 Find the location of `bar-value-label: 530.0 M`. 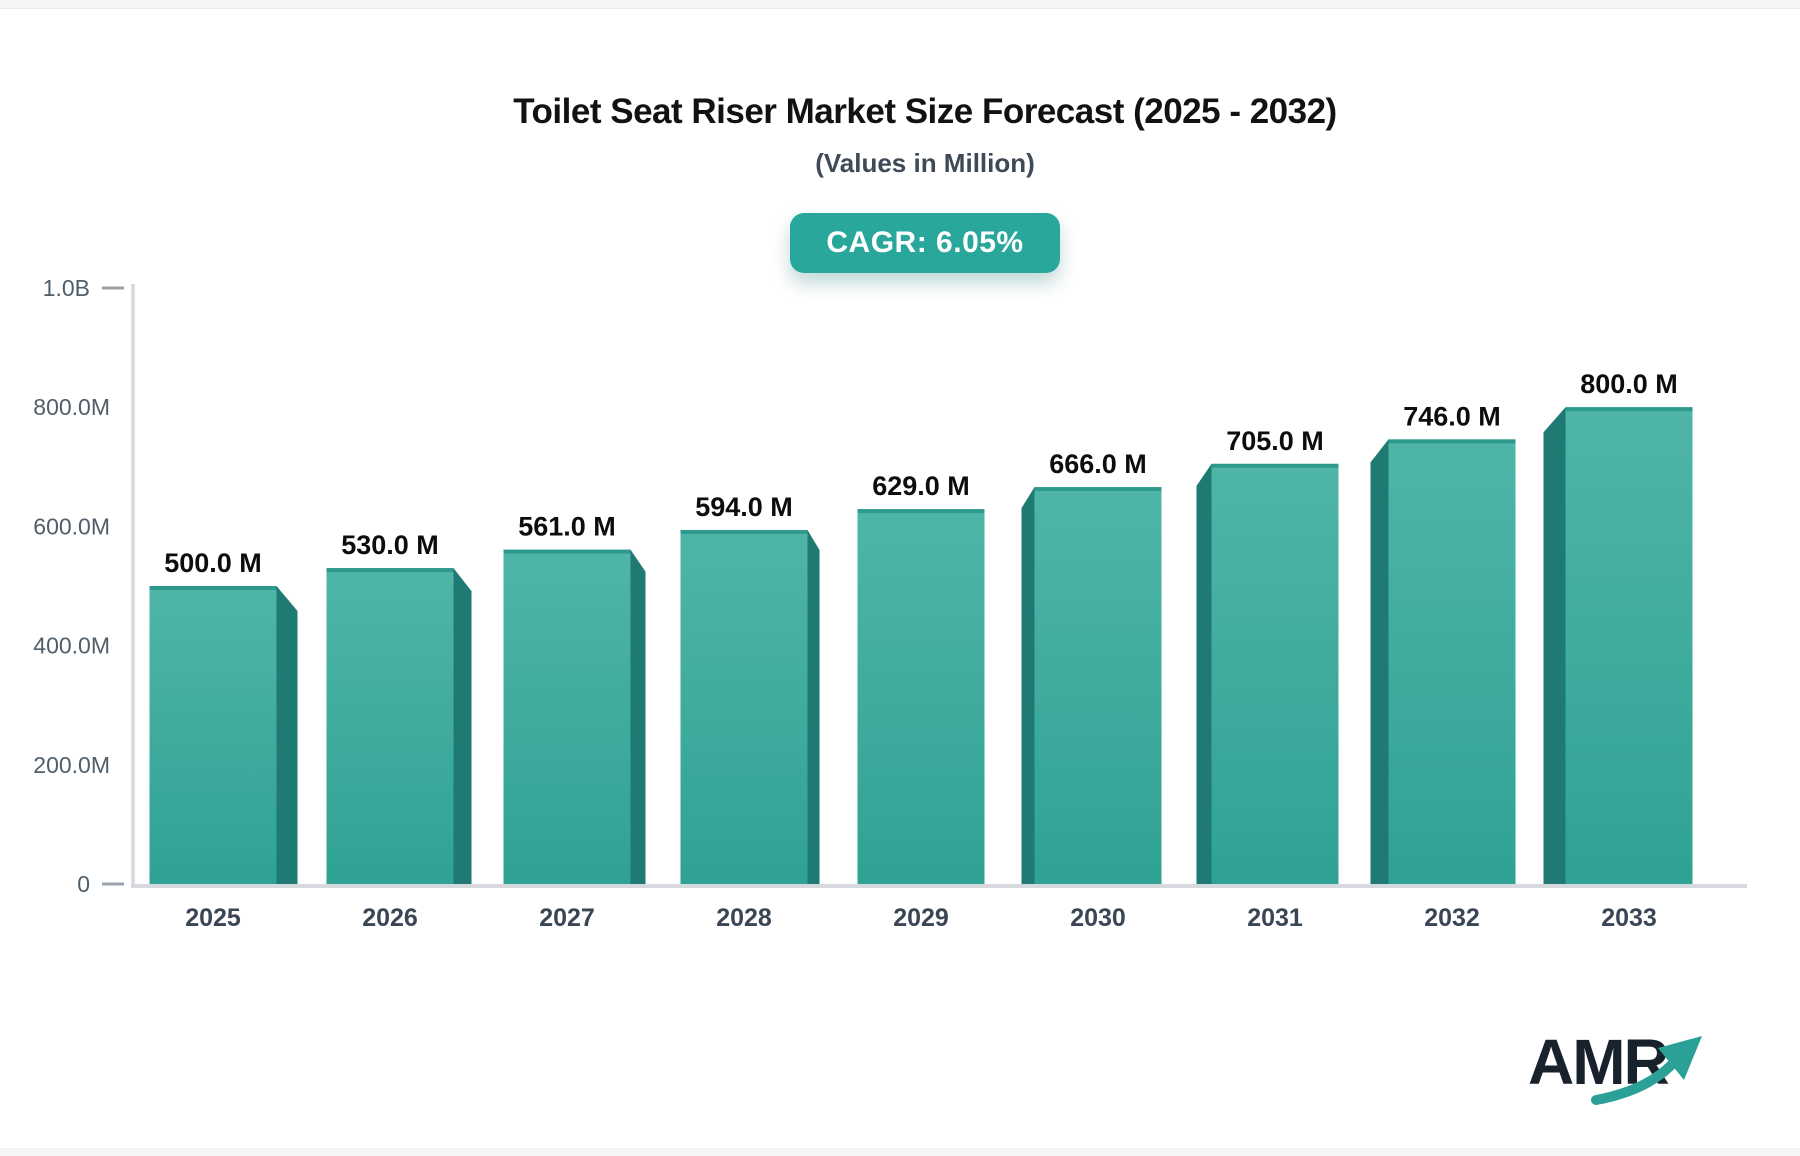

bar-value-label: 530.0 M is located at coordinates (390, 545).